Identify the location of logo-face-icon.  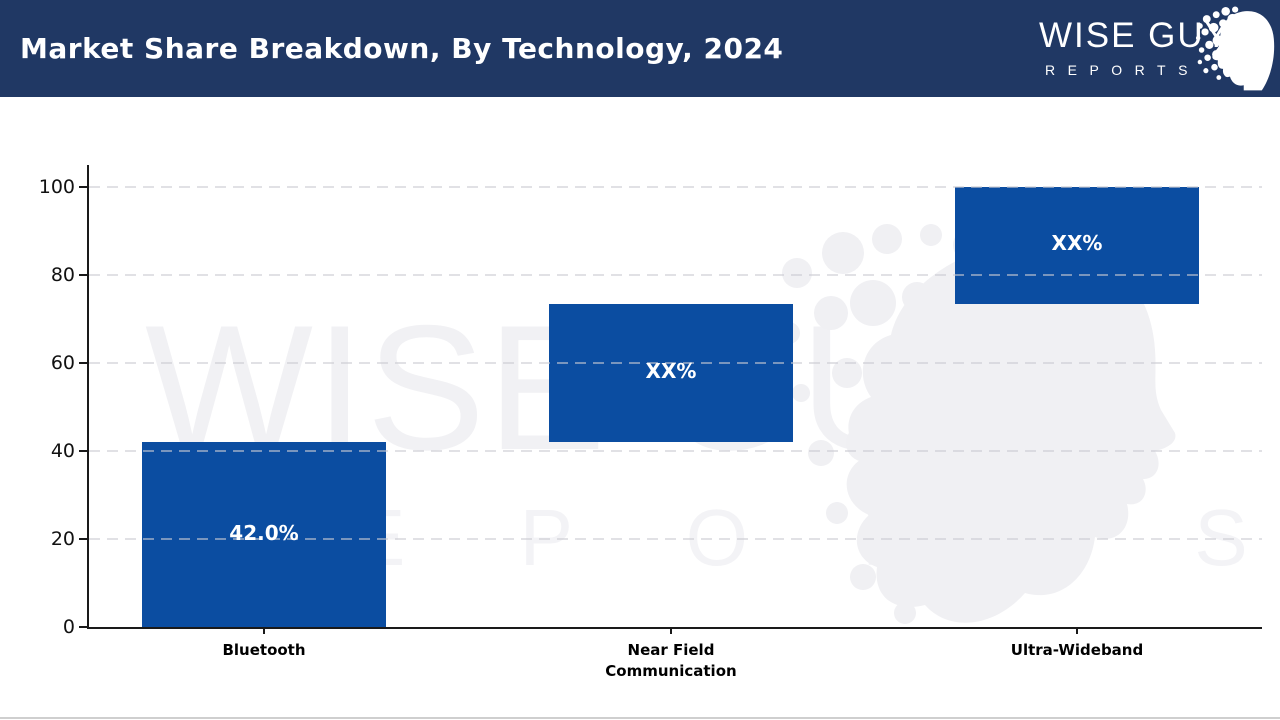
(1235, 48).